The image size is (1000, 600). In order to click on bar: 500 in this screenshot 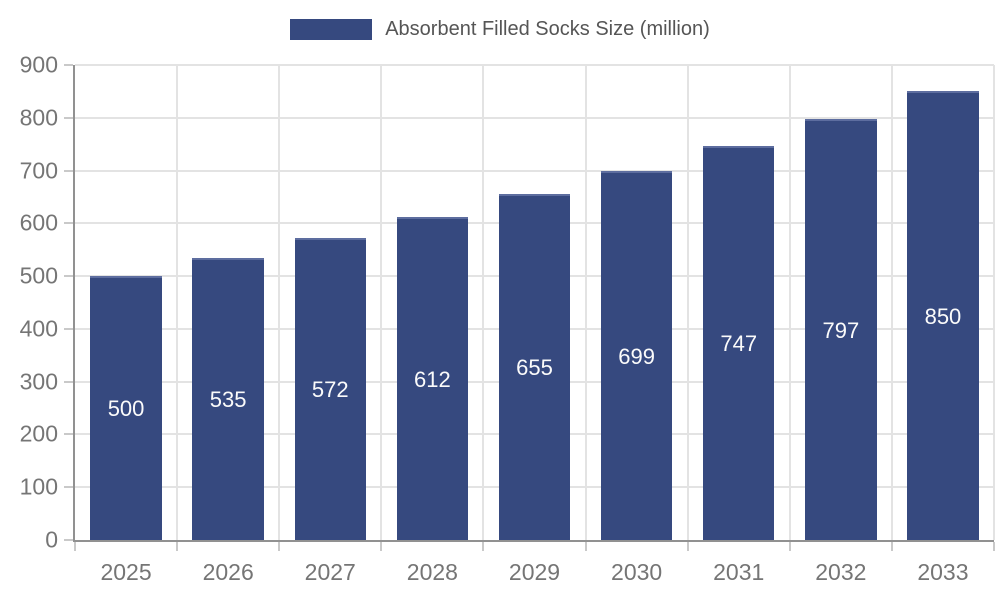, I will do `click(126, 408)`.